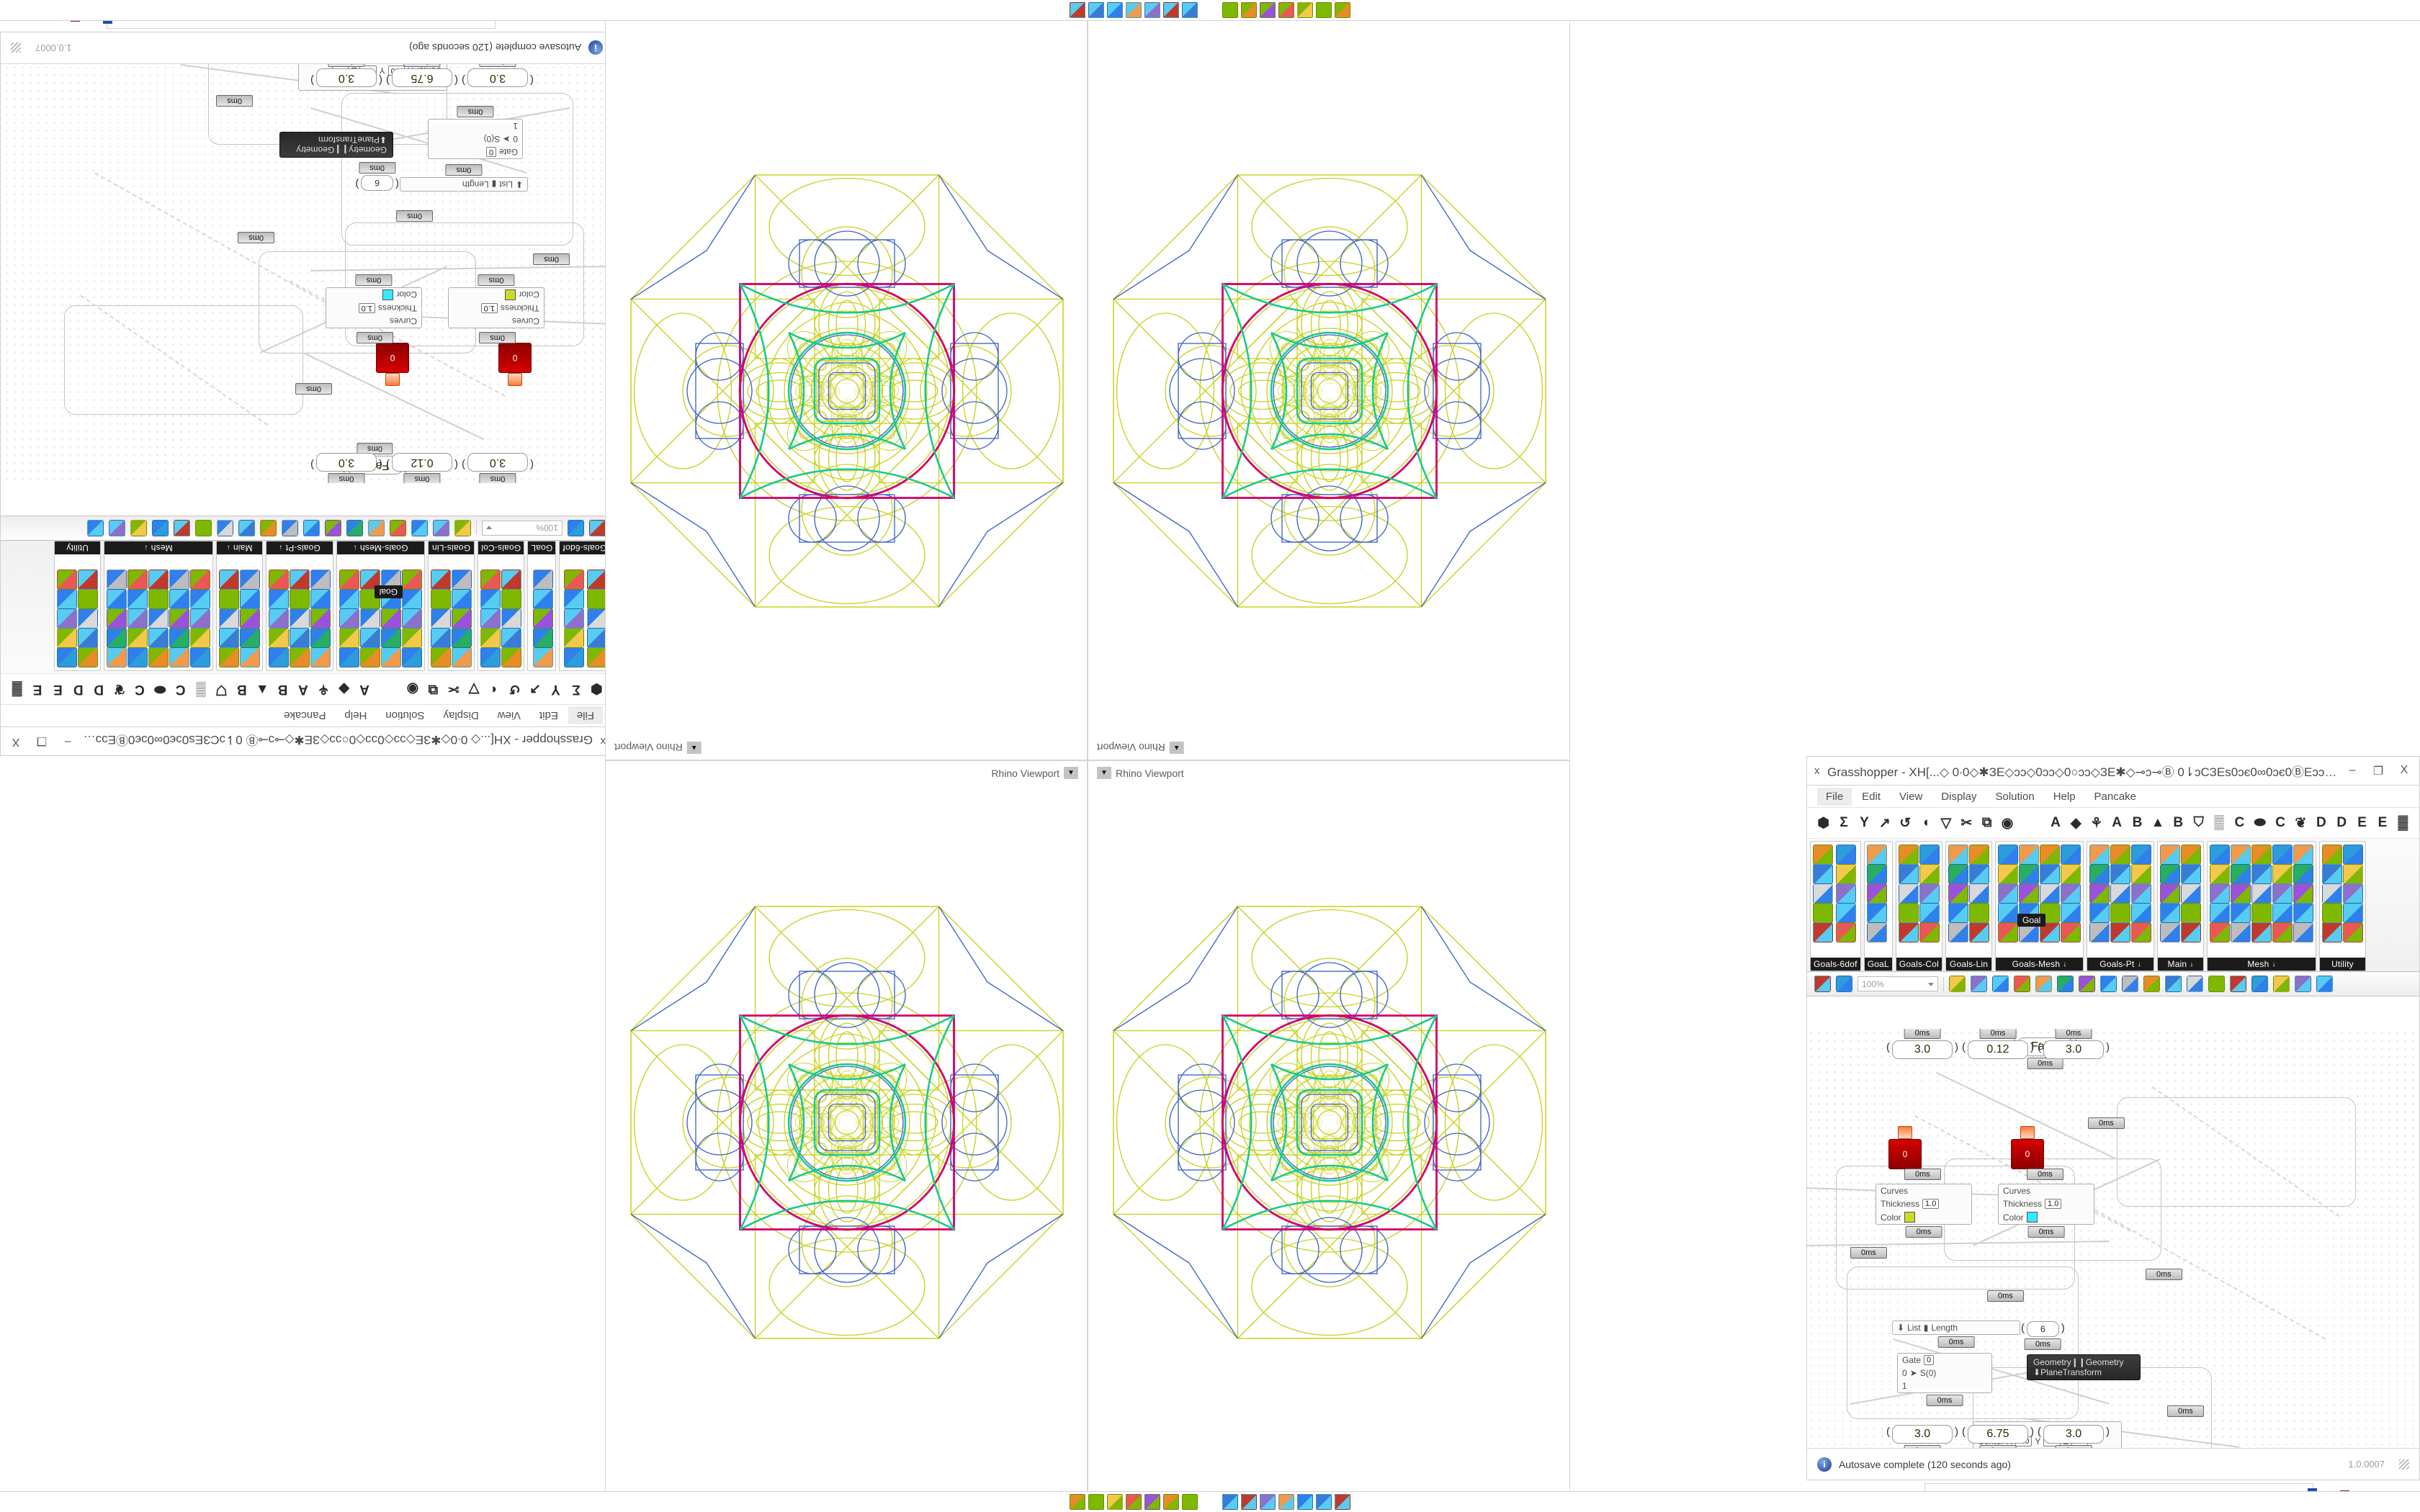  I want to click on palette-label: Goals-Lin, so click(1969, 964).